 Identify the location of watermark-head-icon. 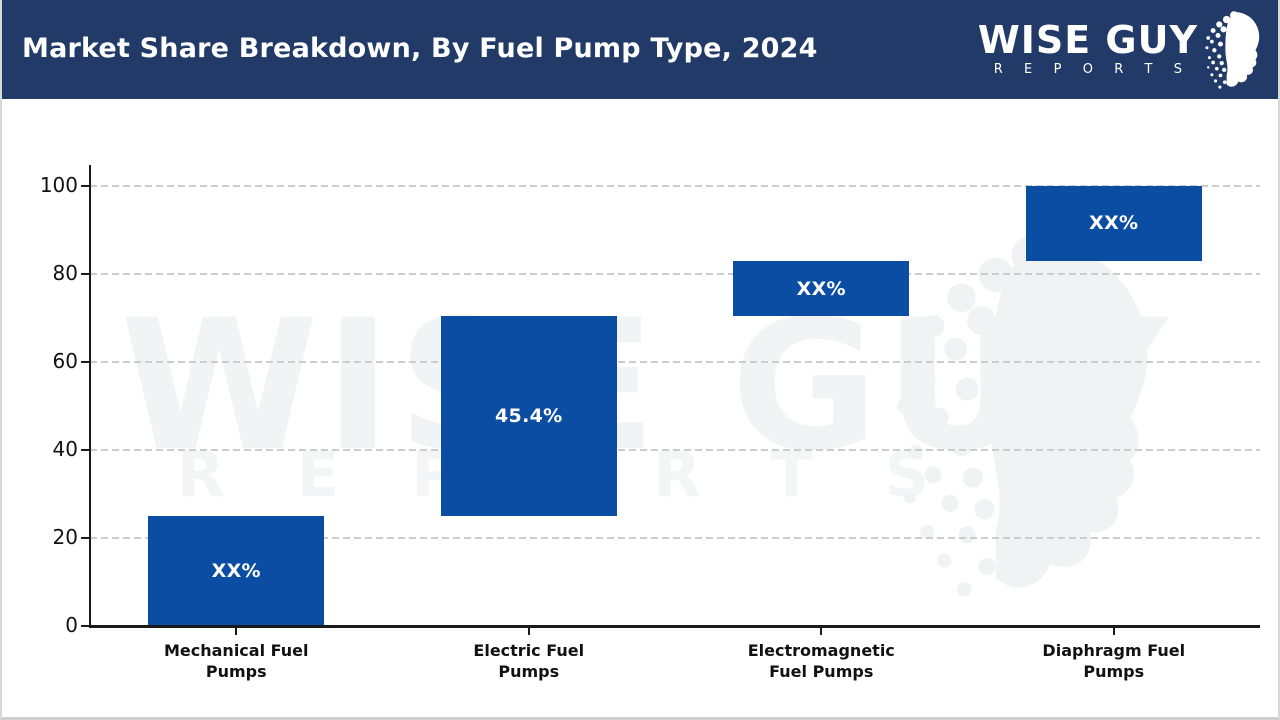
(1022, 416).